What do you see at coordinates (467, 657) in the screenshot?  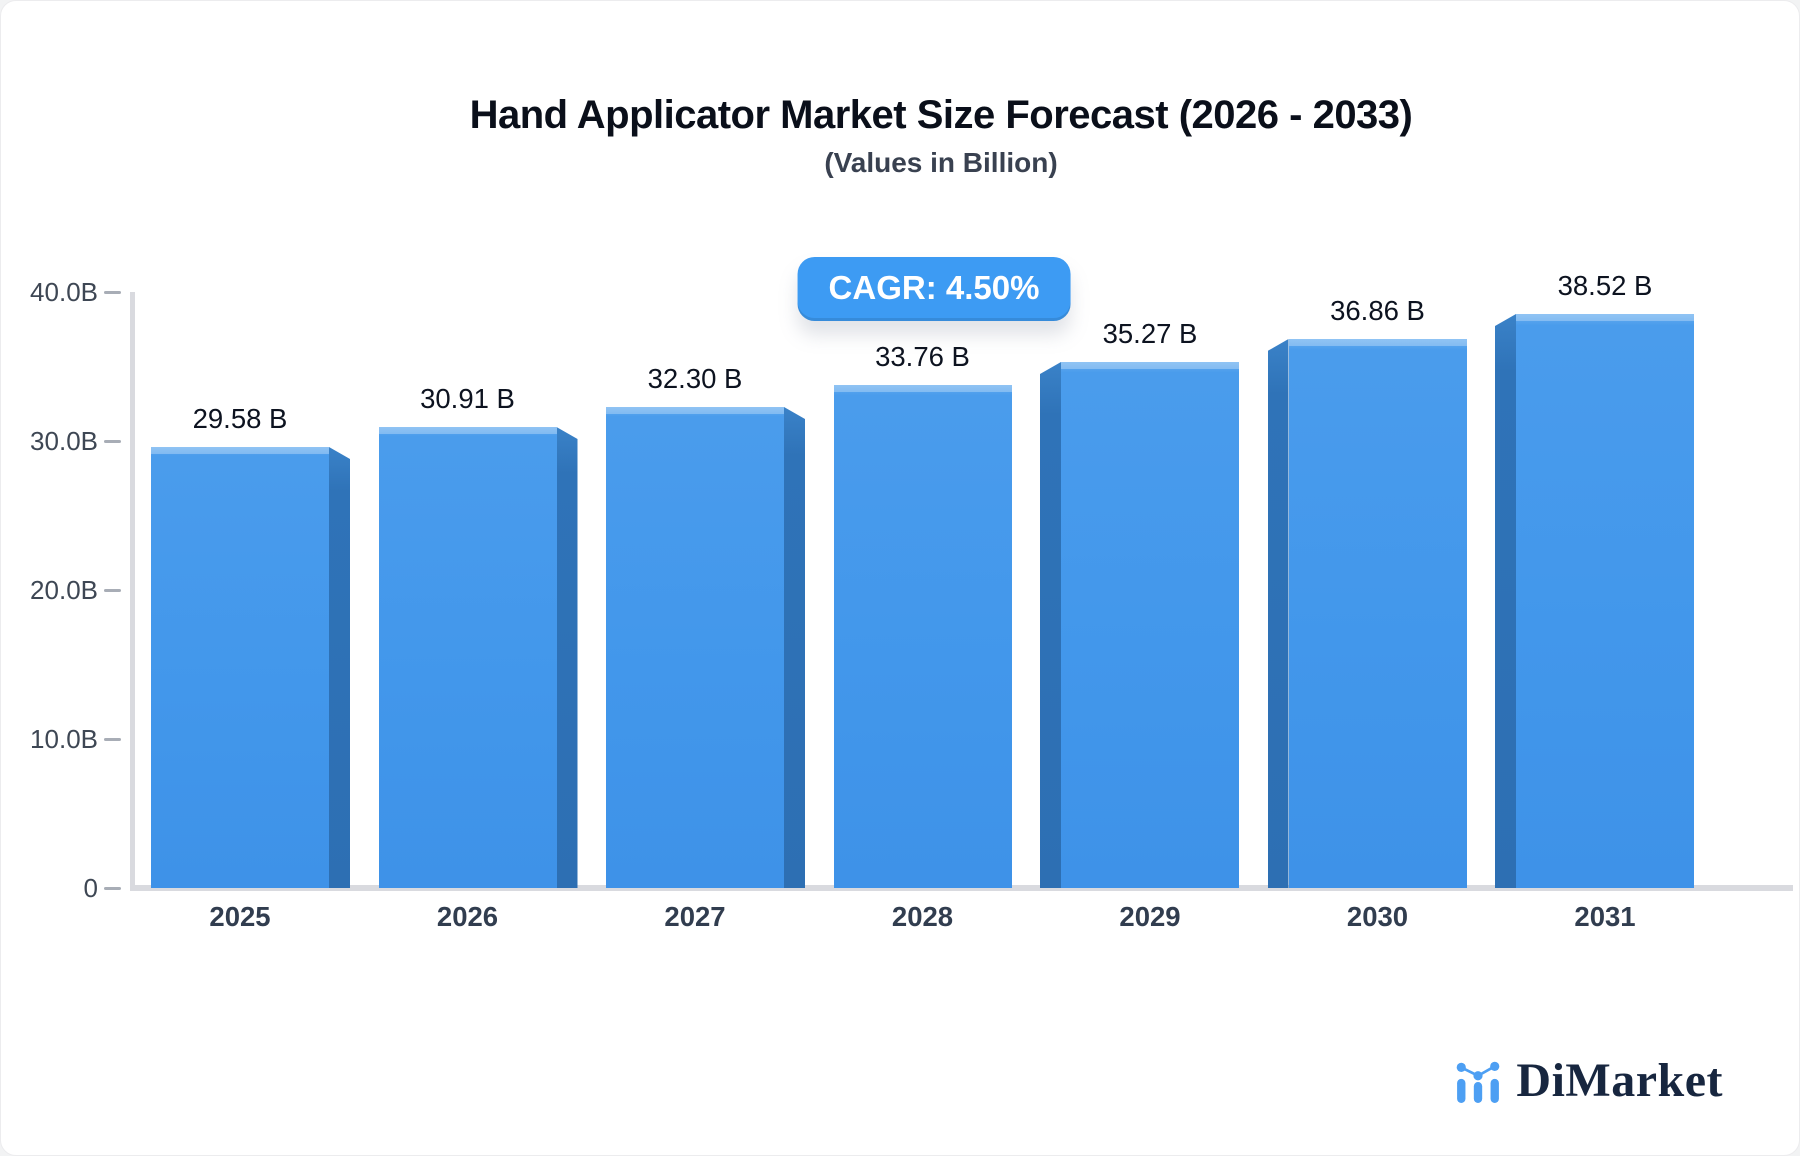 I see `bar-2026` at bounding box center [467, 657].